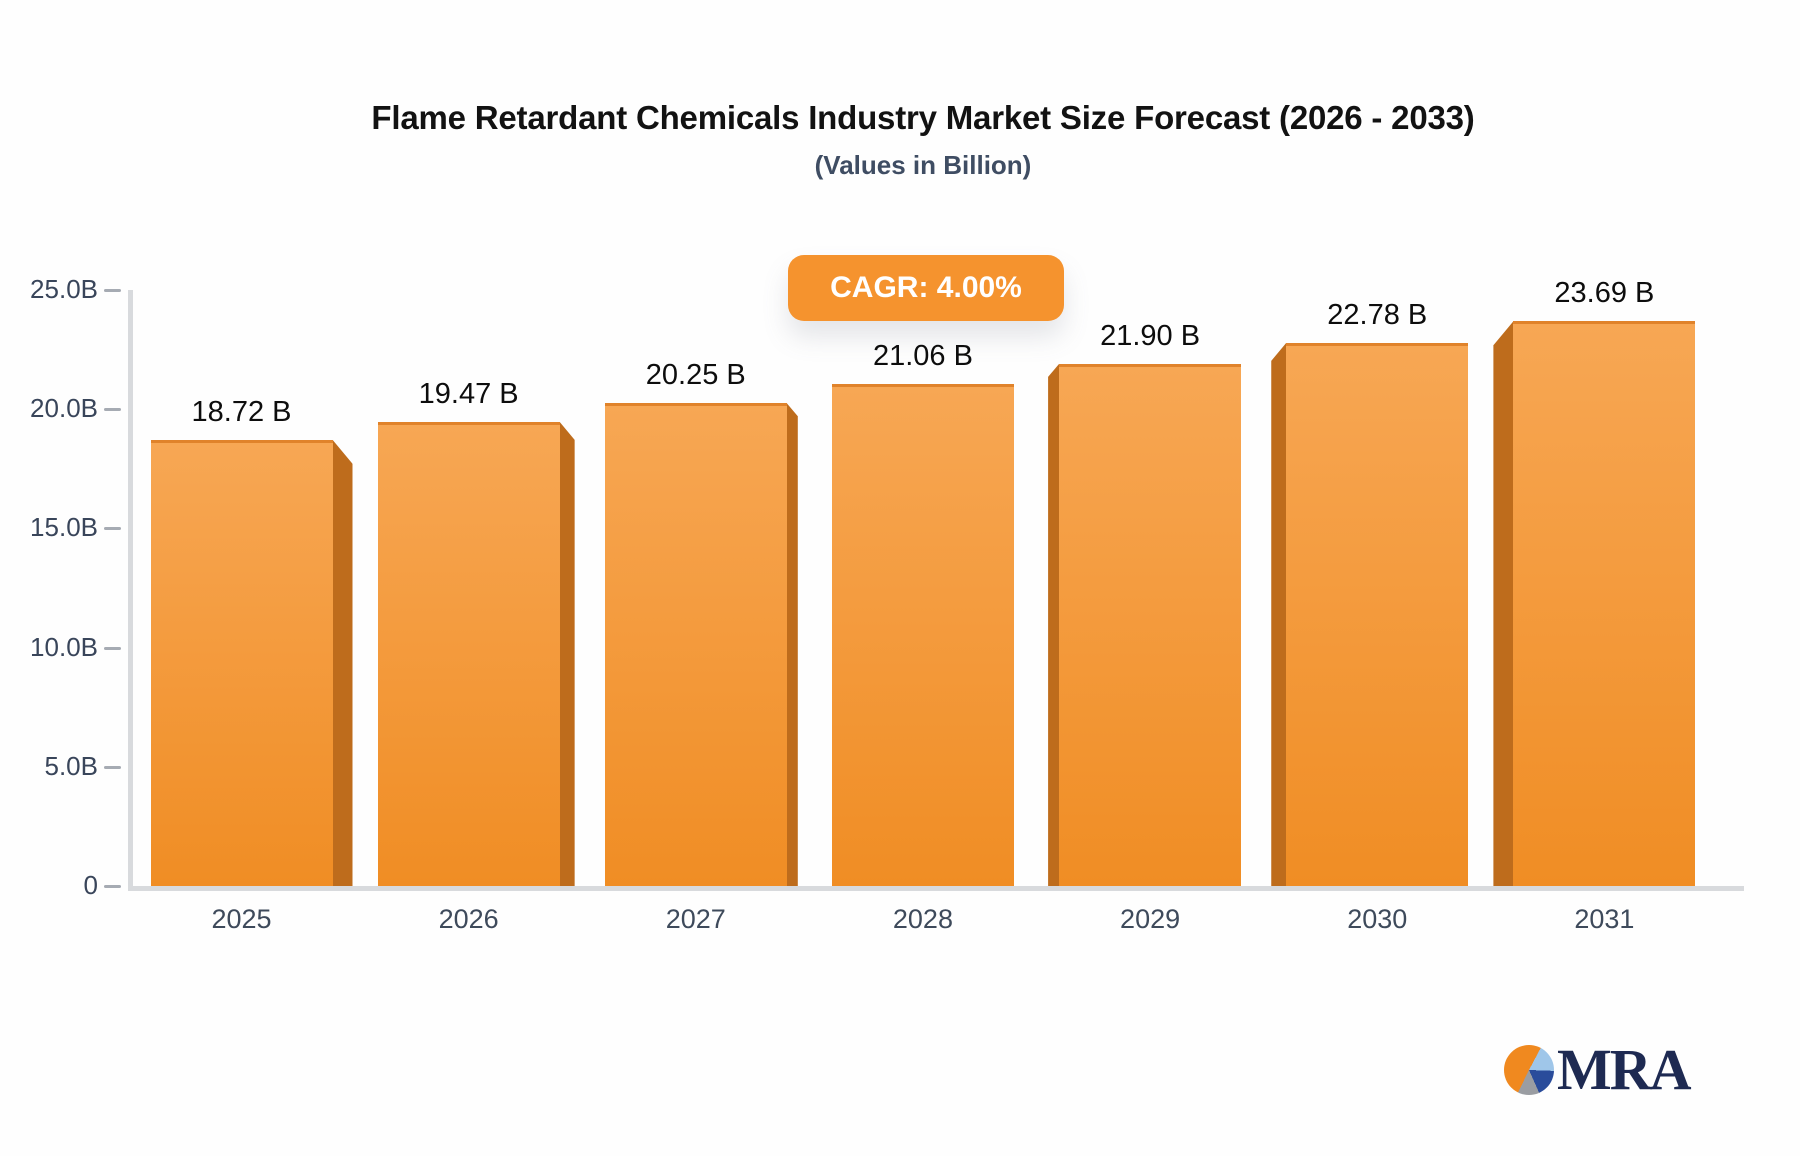 The height and width of the screenshot is (1156, 1800). What do you see at coordinates (64, 527) in the screenshot?
I see `y-tick-label: 15.0B` at bounding box center [64, 527].